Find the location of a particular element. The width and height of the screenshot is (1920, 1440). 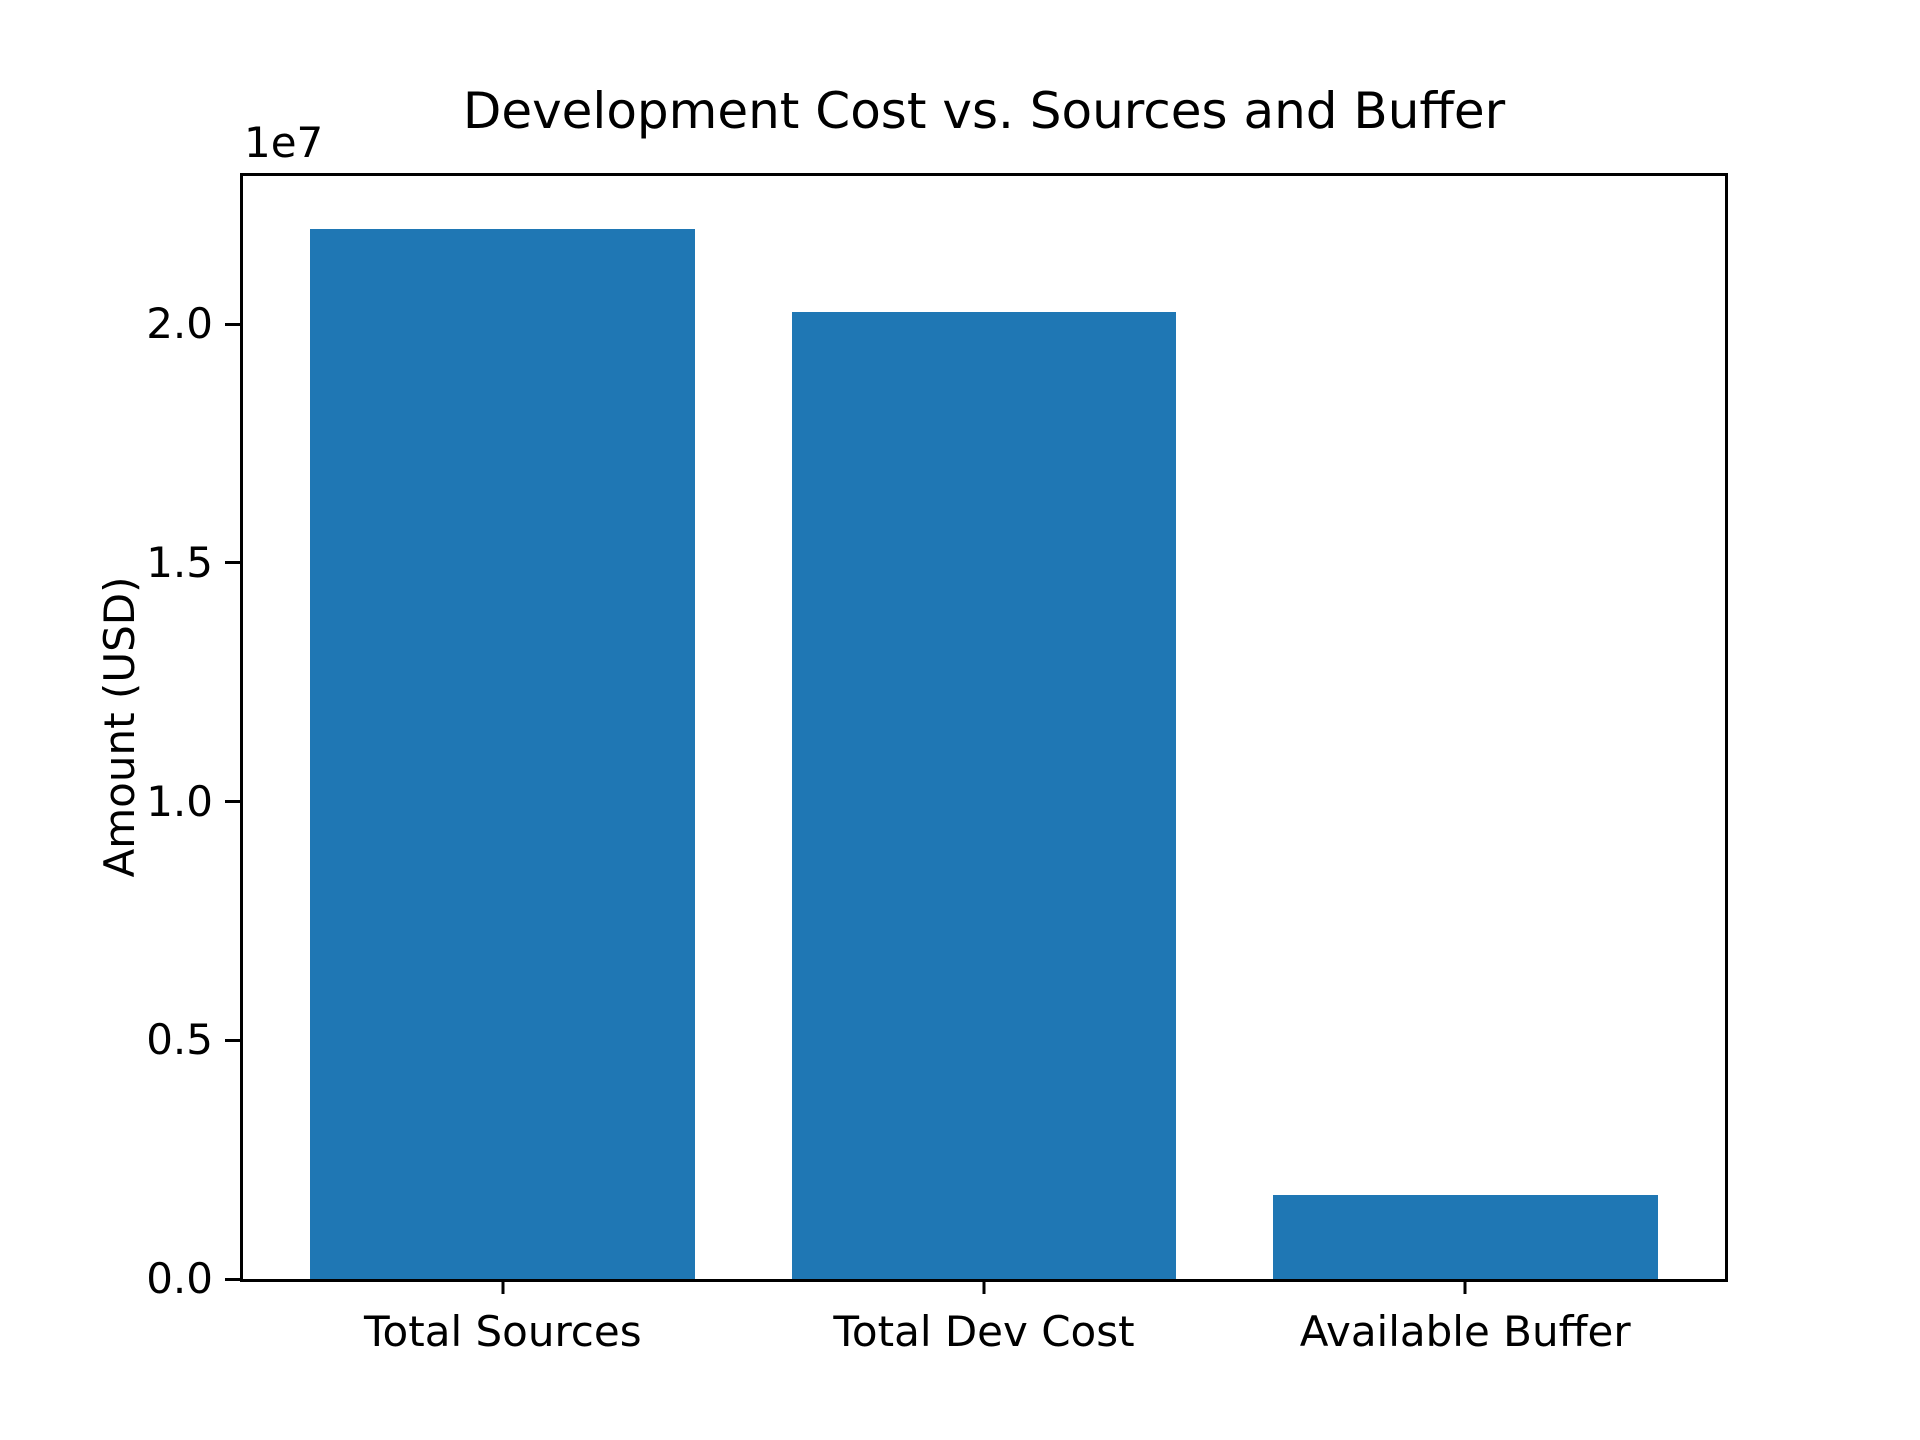

y-tick-label: 0.5 is located at coordinates (179, 1040).